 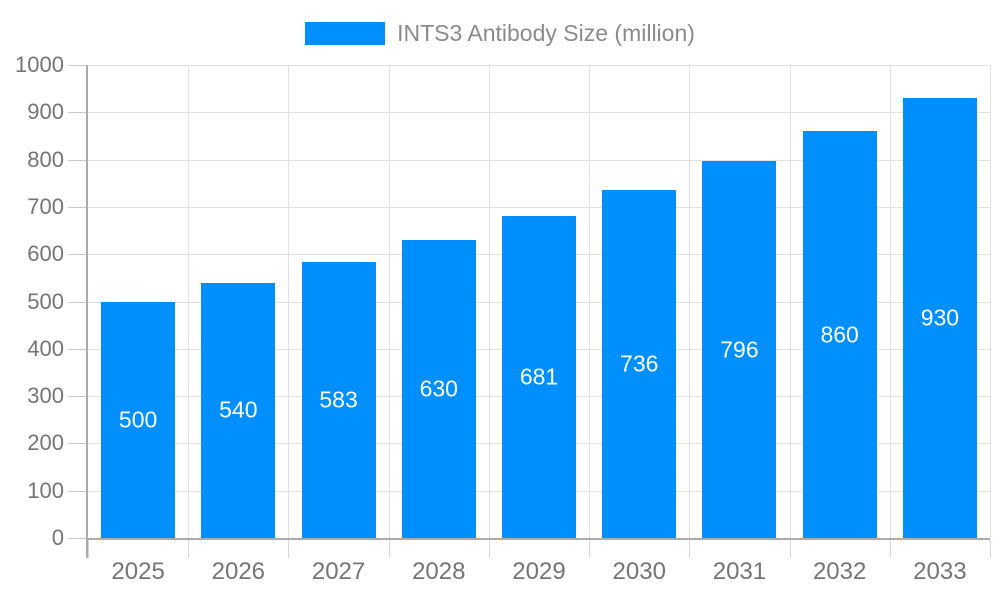 I want to click on x-axis-tick-label: 2033, so click(x=940, y=571).